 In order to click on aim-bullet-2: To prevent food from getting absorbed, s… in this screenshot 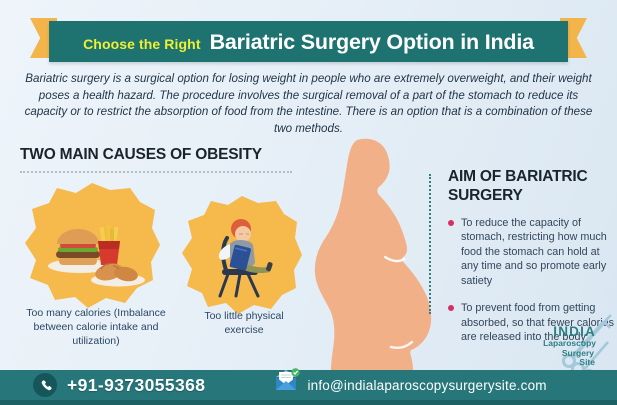, I will do `click(532, 322)`.